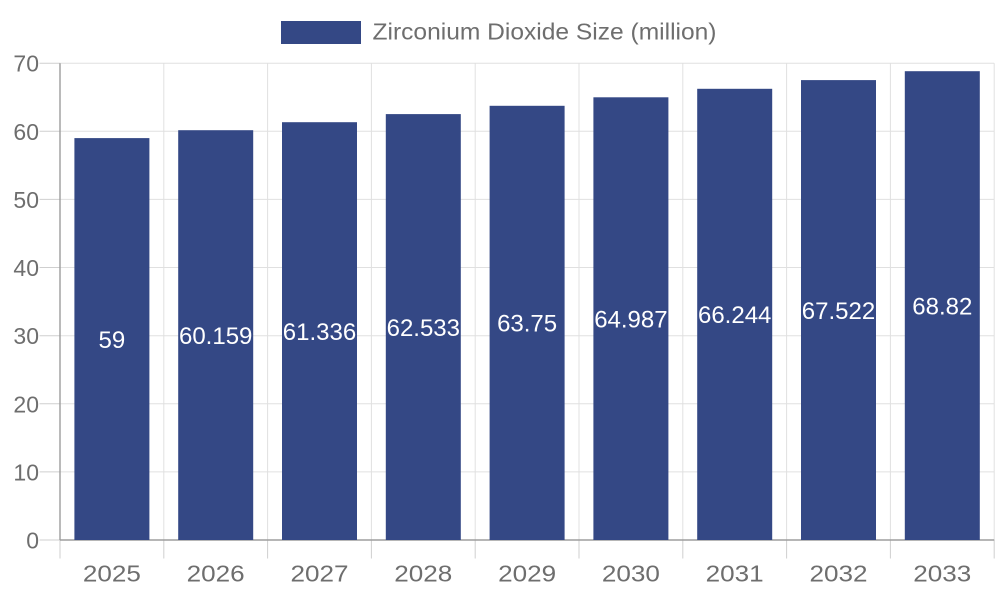 This screenshot has width=1000, height=600. I want to click on svg-text: 0, so click(32, 541).